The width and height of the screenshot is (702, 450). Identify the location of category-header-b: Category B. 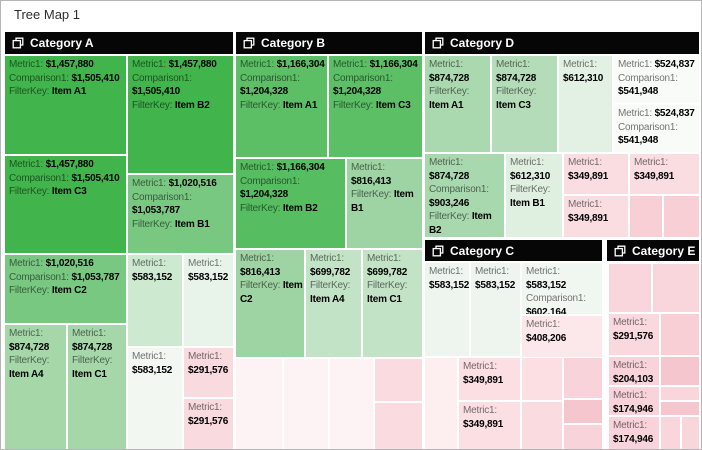
(329, 43).